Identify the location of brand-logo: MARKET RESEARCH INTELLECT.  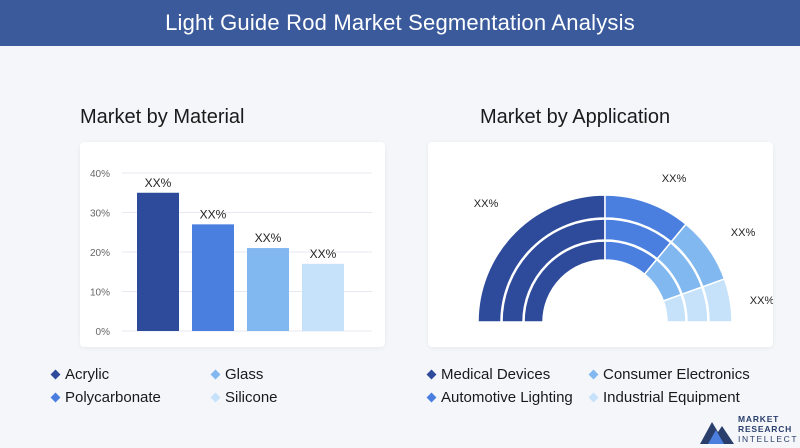
(749, 429).